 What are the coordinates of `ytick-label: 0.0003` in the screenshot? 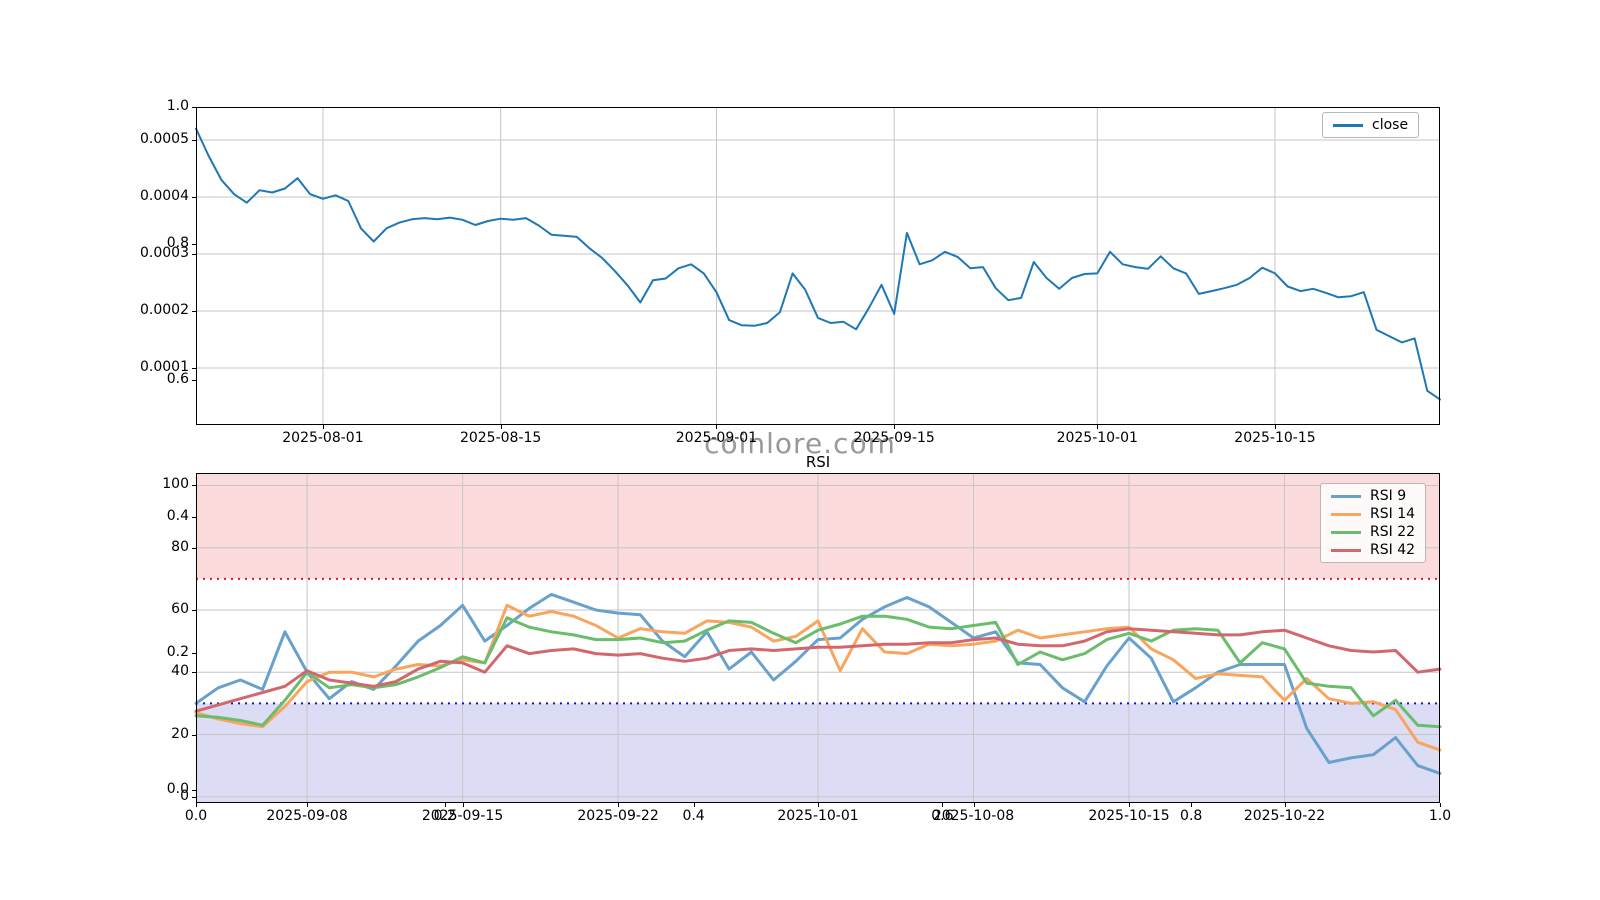 It's located at (164, 253).